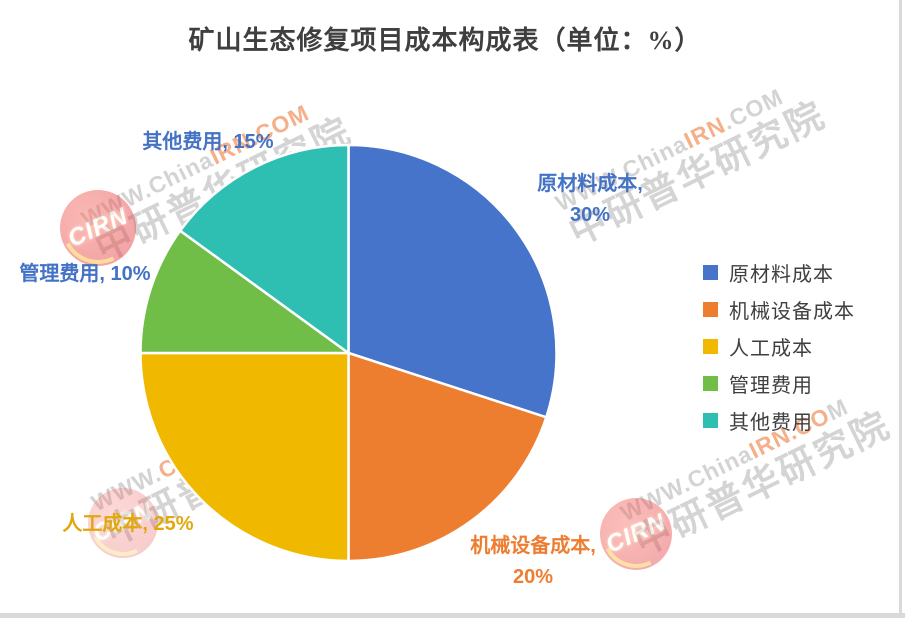 Image resolution: width=905 pixels, height=618 pixels. Describe the element at coordinates (779, 383) in the screenshot. I see `legend-item-management: 管理费用` at that location.